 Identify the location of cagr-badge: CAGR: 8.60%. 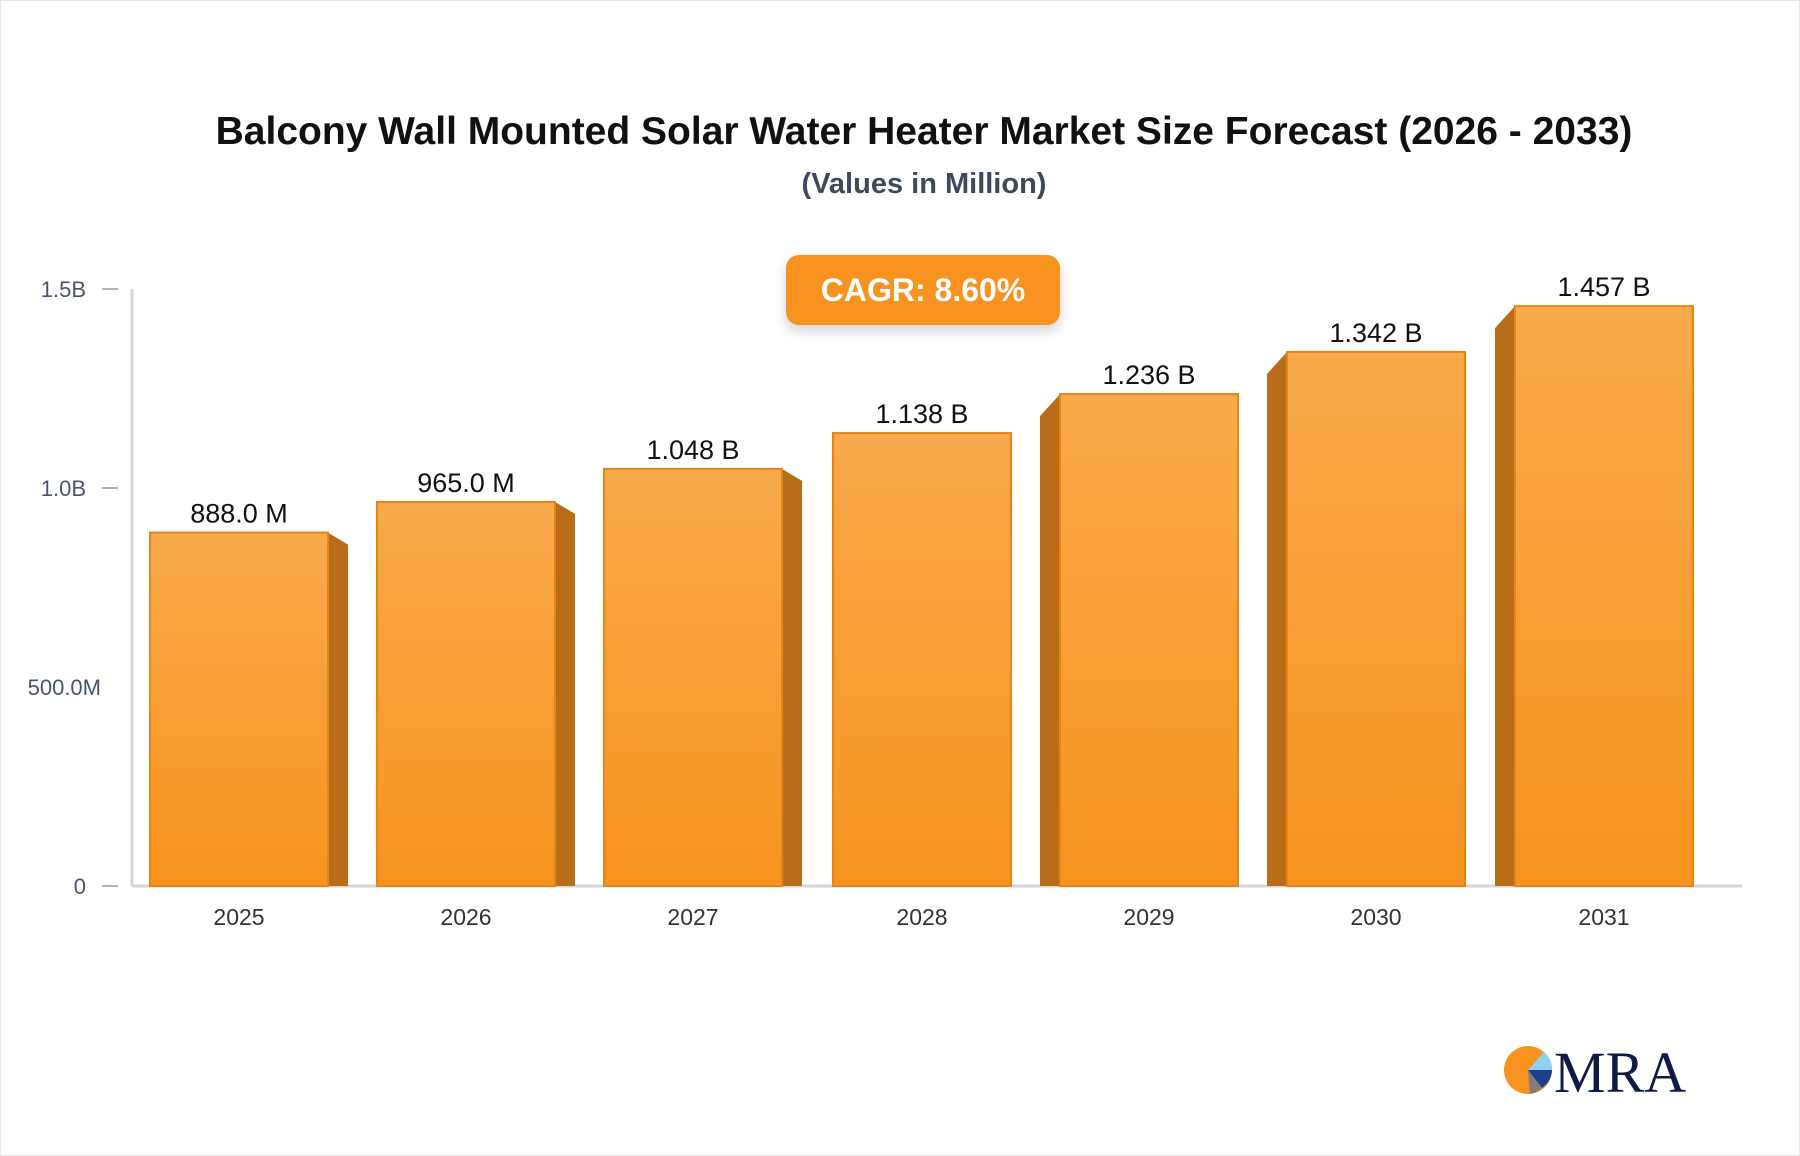
(923, 290).